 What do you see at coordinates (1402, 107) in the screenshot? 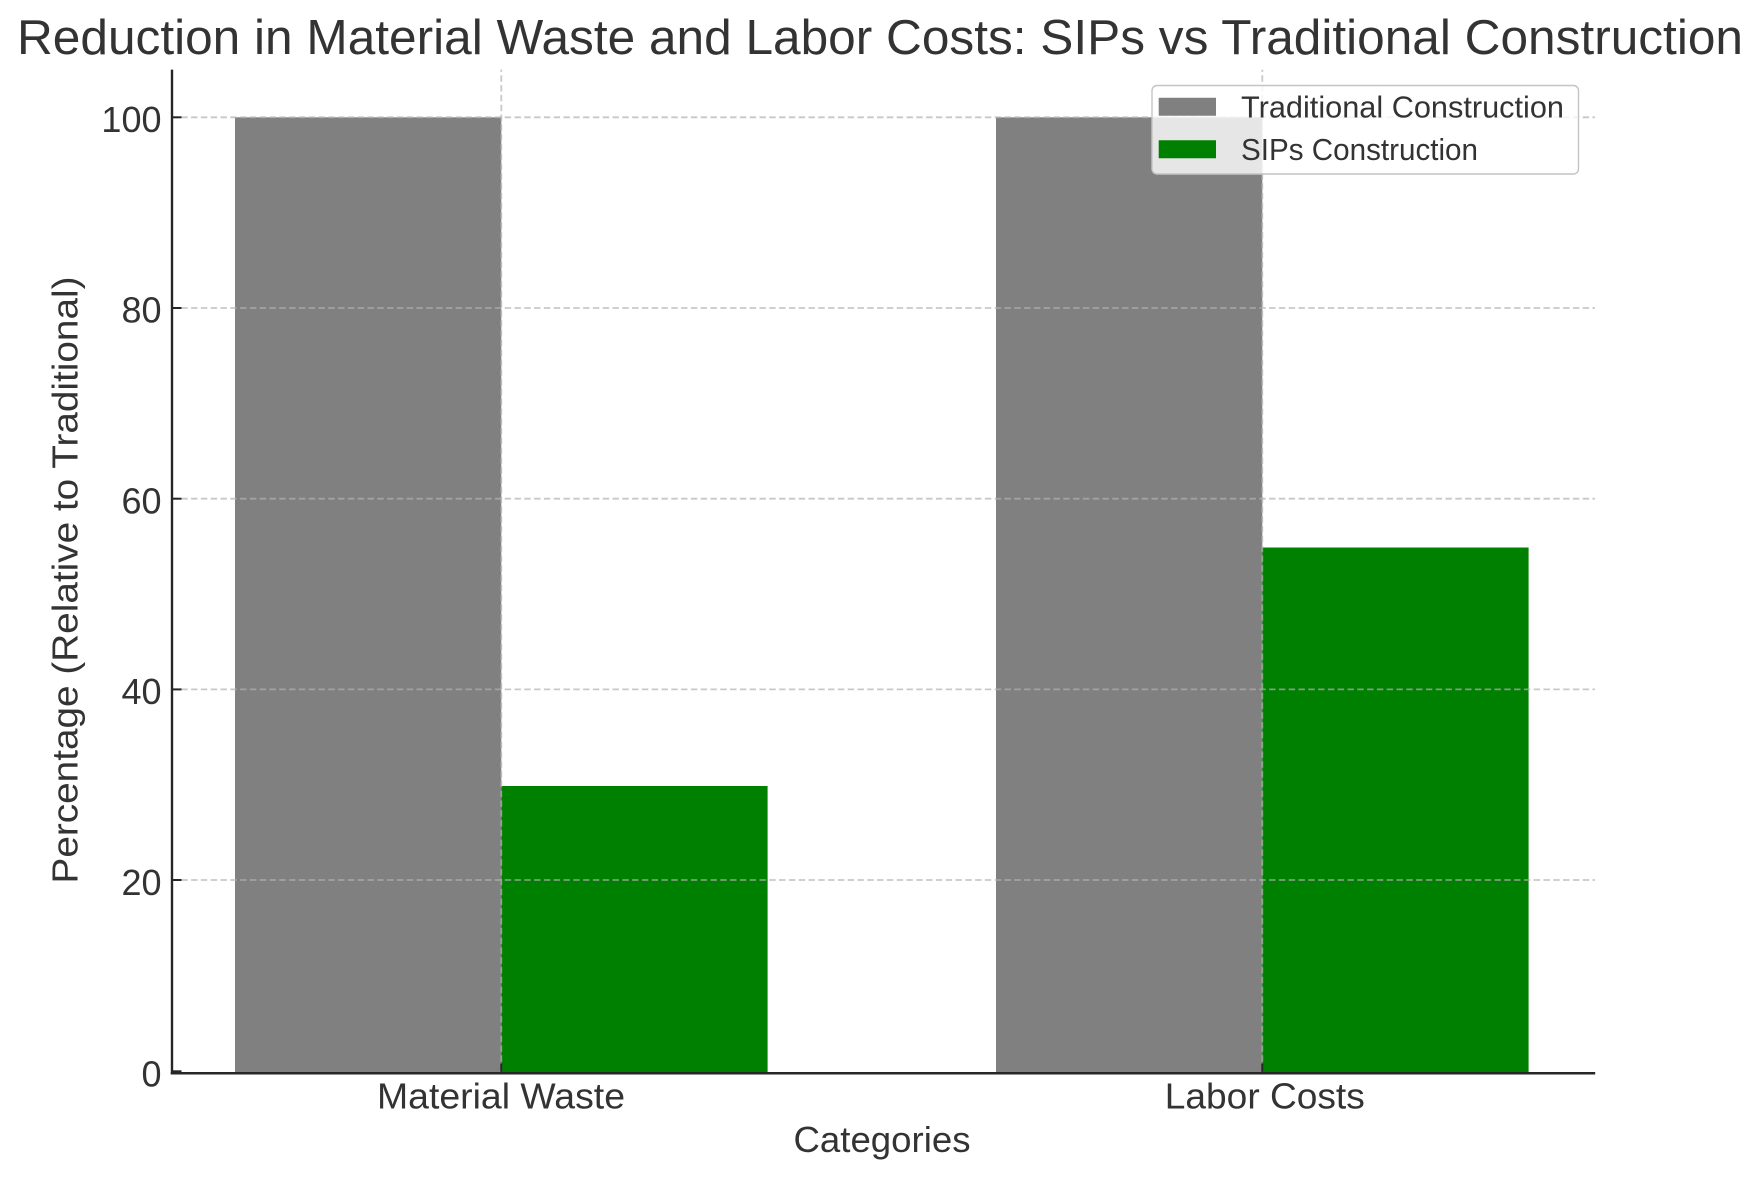
I see `svg-text: Traditional Construction` at bounding box center [1402, 107].